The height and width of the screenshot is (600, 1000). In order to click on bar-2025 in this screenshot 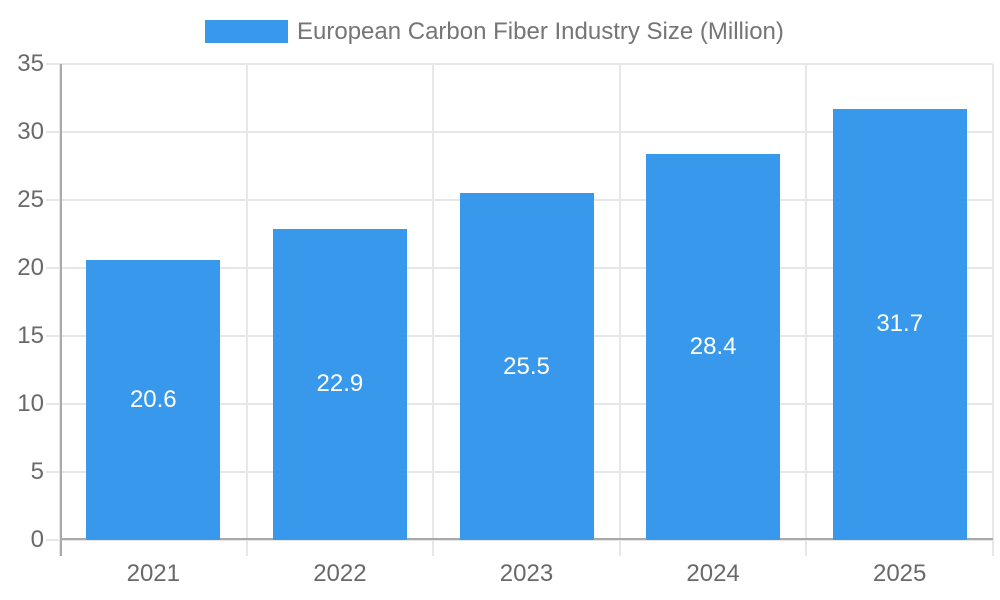, I will do `click(899, 324)`.